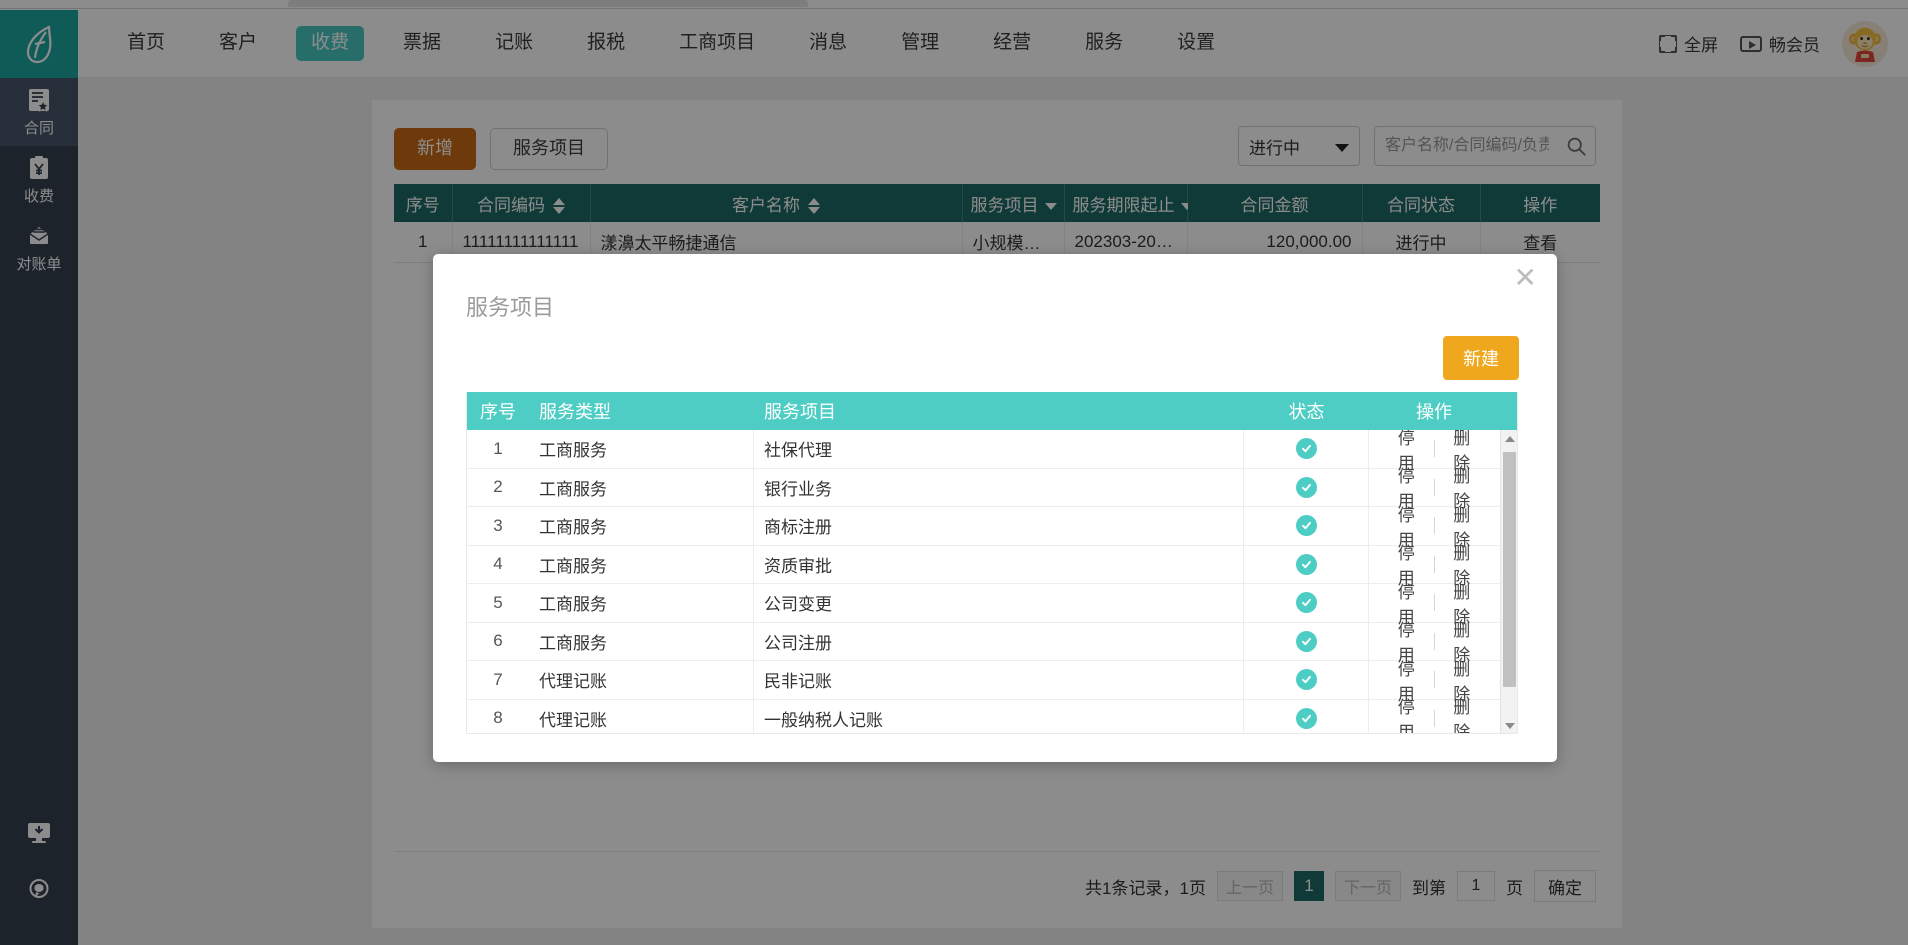 Image resolution: width=1908 pixels, height=945 pixels. Describe the element at coordinates (1576, 146) in the screenshot. I see `search-icon` at that location.